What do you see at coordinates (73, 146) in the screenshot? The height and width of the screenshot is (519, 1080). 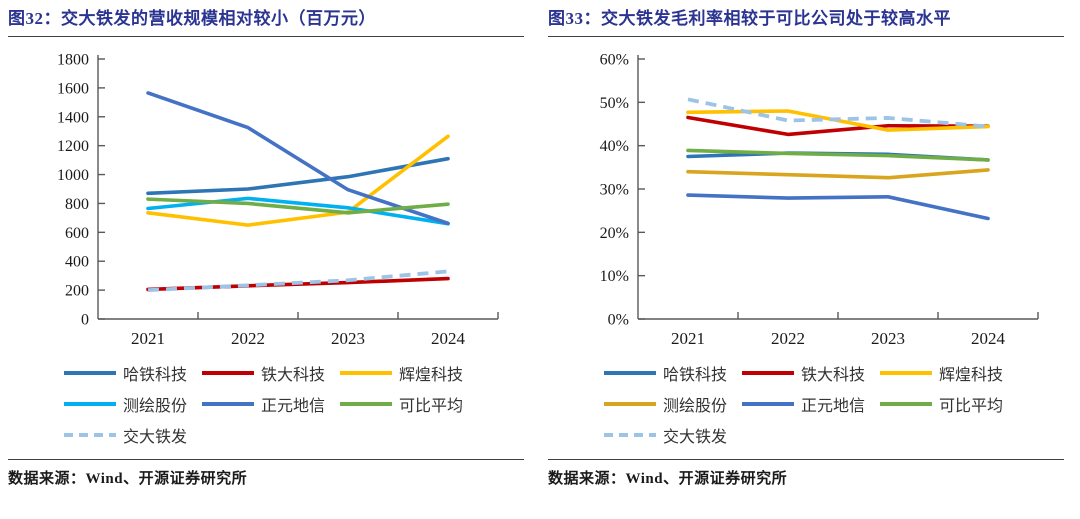 I see `y-axis-tick-label: 1200` at bounding box center [73, 146].